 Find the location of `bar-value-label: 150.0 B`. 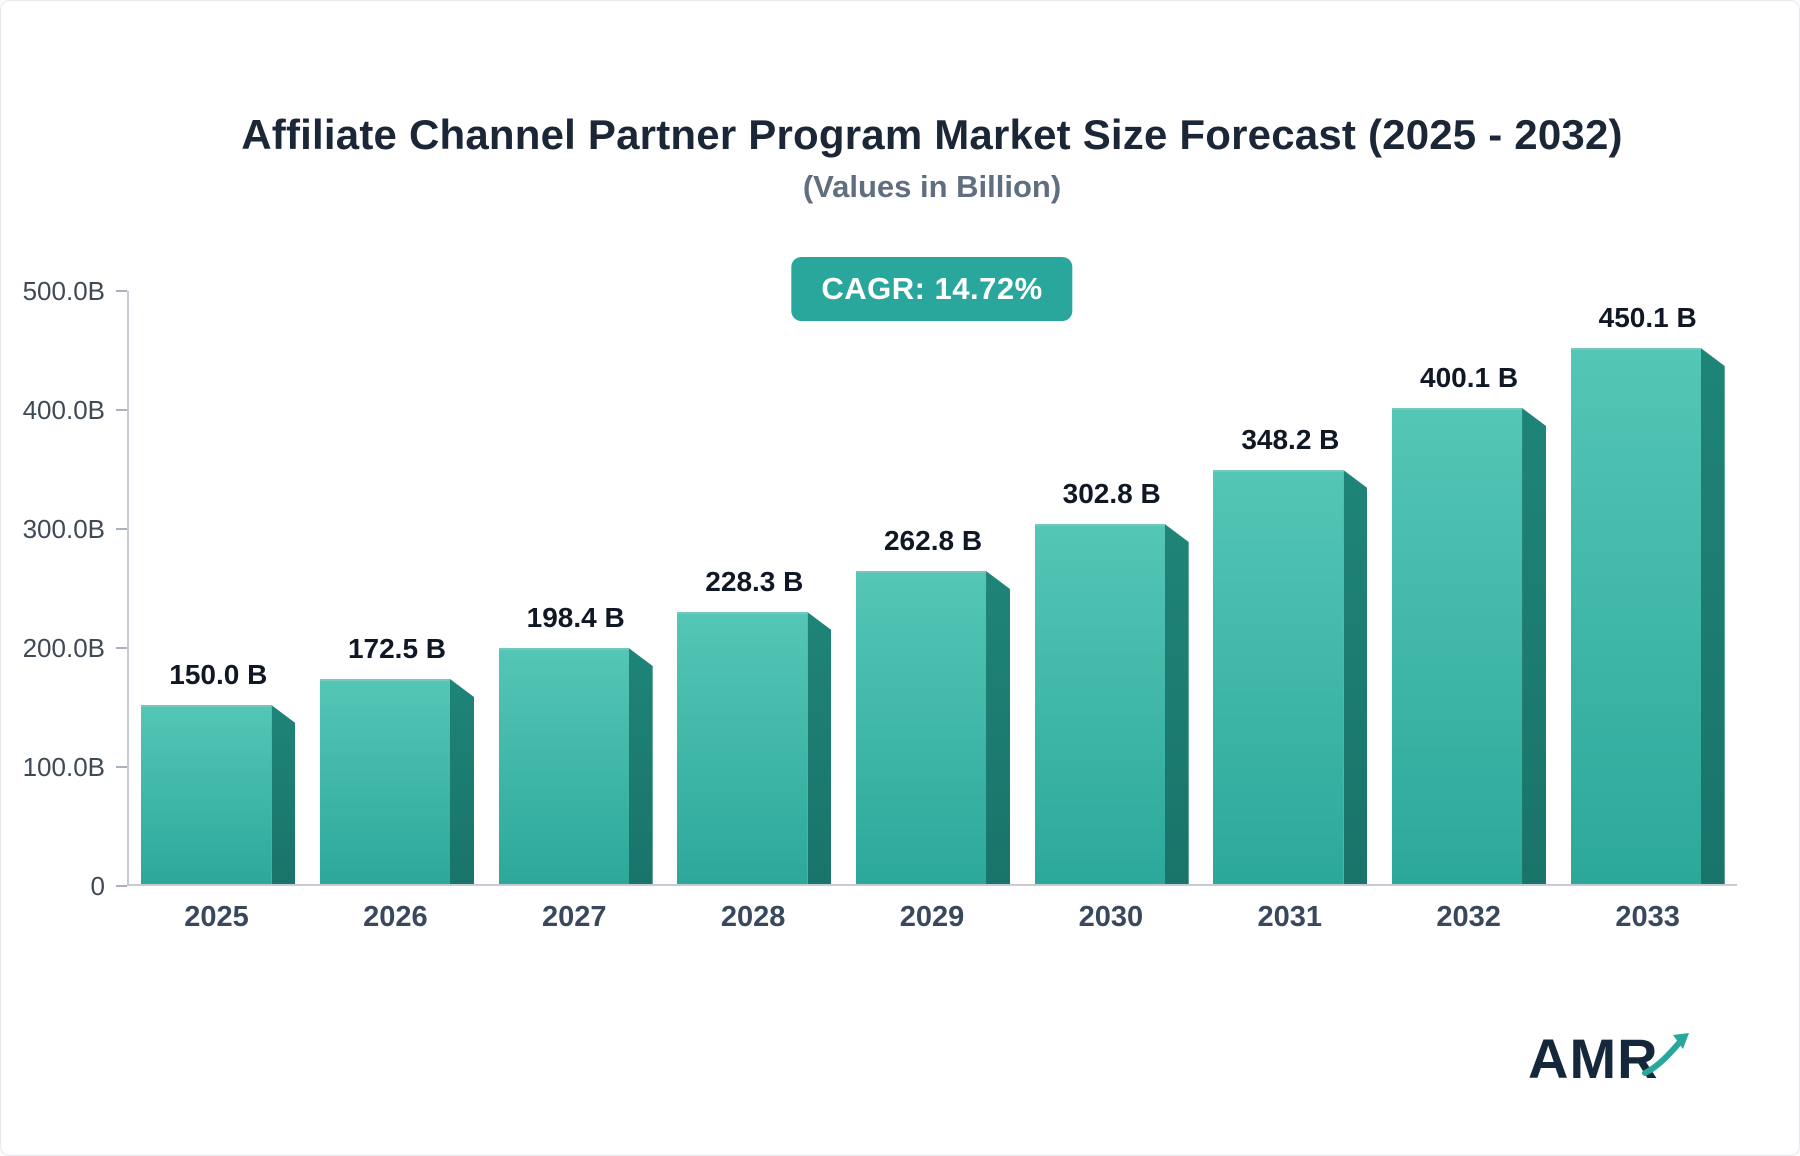

bar-value-label: 150.0 B is located at coordinates (218, 674).